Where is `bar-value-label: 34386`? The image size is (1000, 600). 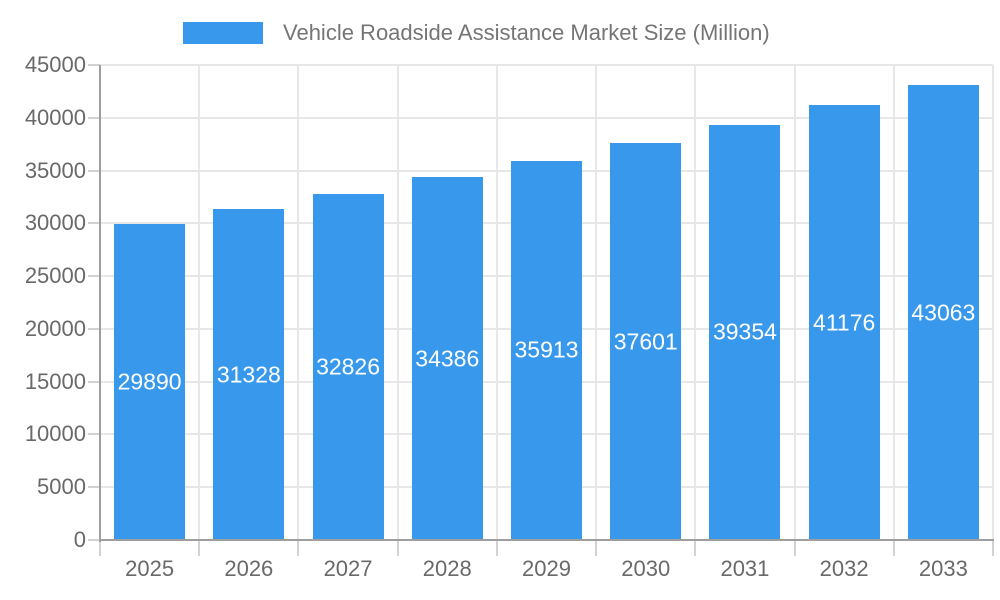
bar-value-label: 34386 is located at coordinates (447, 358).